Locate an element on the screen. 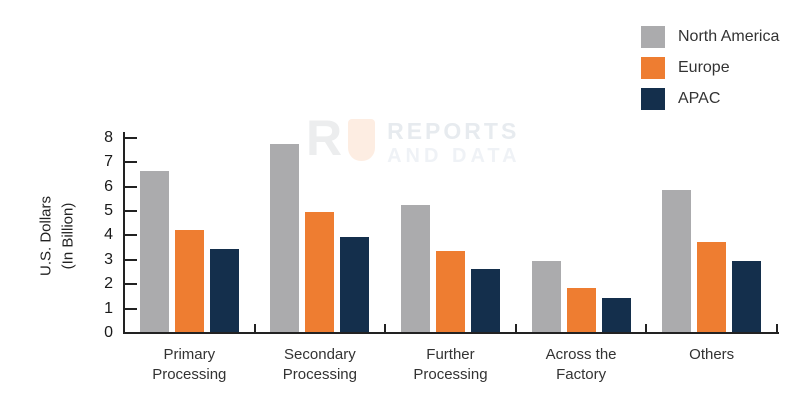 Image resolution: width=800 pixels, height=401 pixels. legend-swatch-europe is located at coordinates (653, 68).